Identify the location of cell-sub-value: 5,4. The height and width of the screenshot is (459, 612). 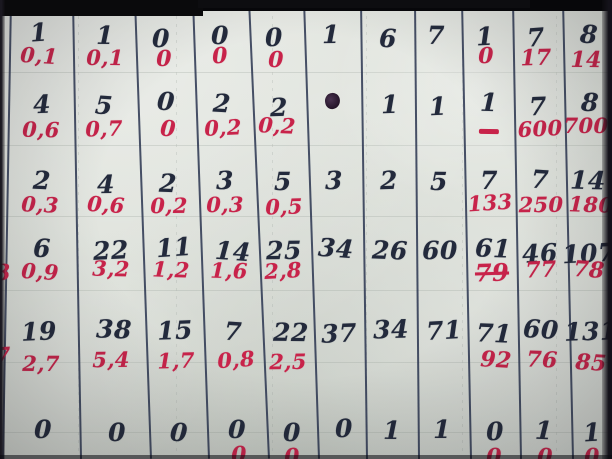
(111, 359).